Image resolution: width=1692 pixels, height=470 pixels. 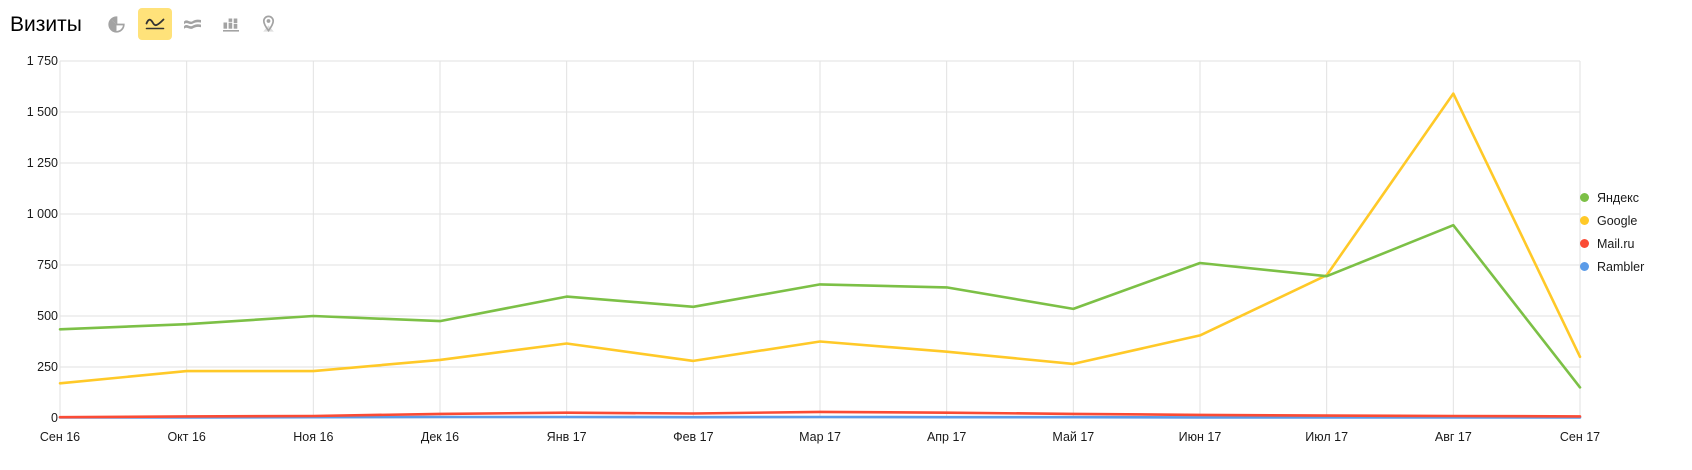 I want to click on x-axis-tick-label: Ноя 16, so click(x=313, y=437).